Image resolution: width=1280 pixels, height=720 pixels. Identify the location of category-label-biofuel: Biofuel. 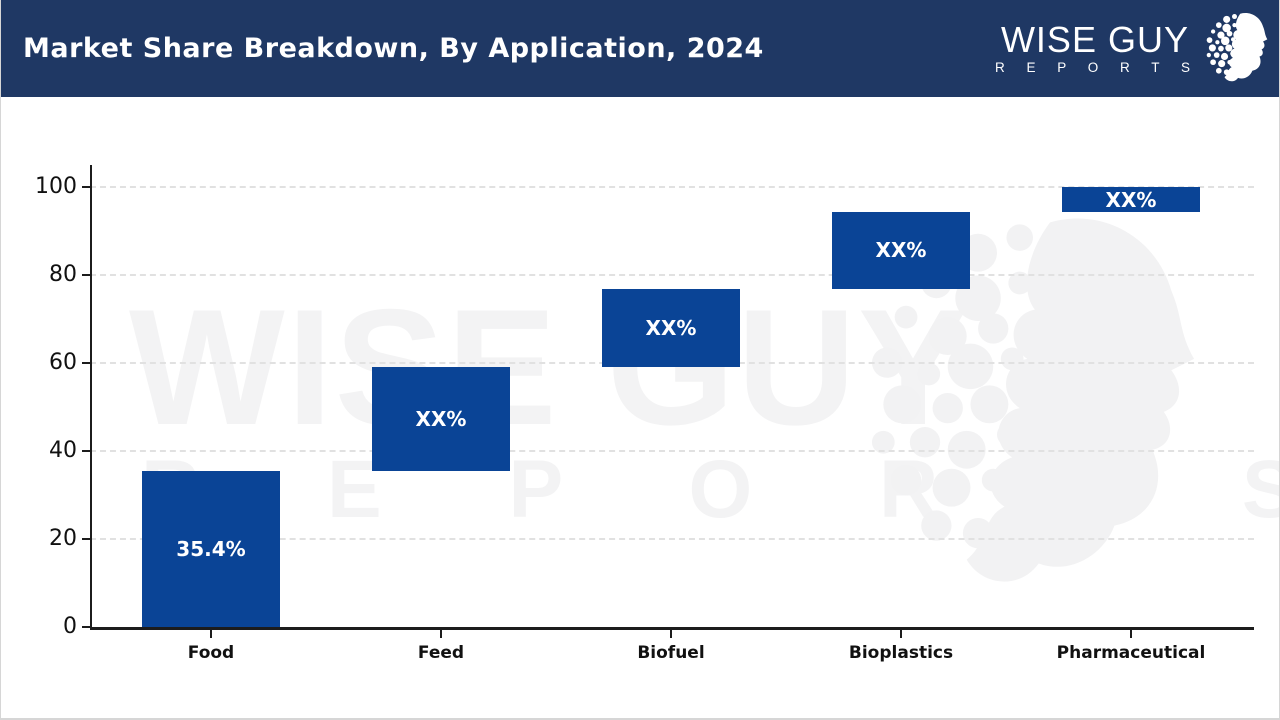
(671, 653).